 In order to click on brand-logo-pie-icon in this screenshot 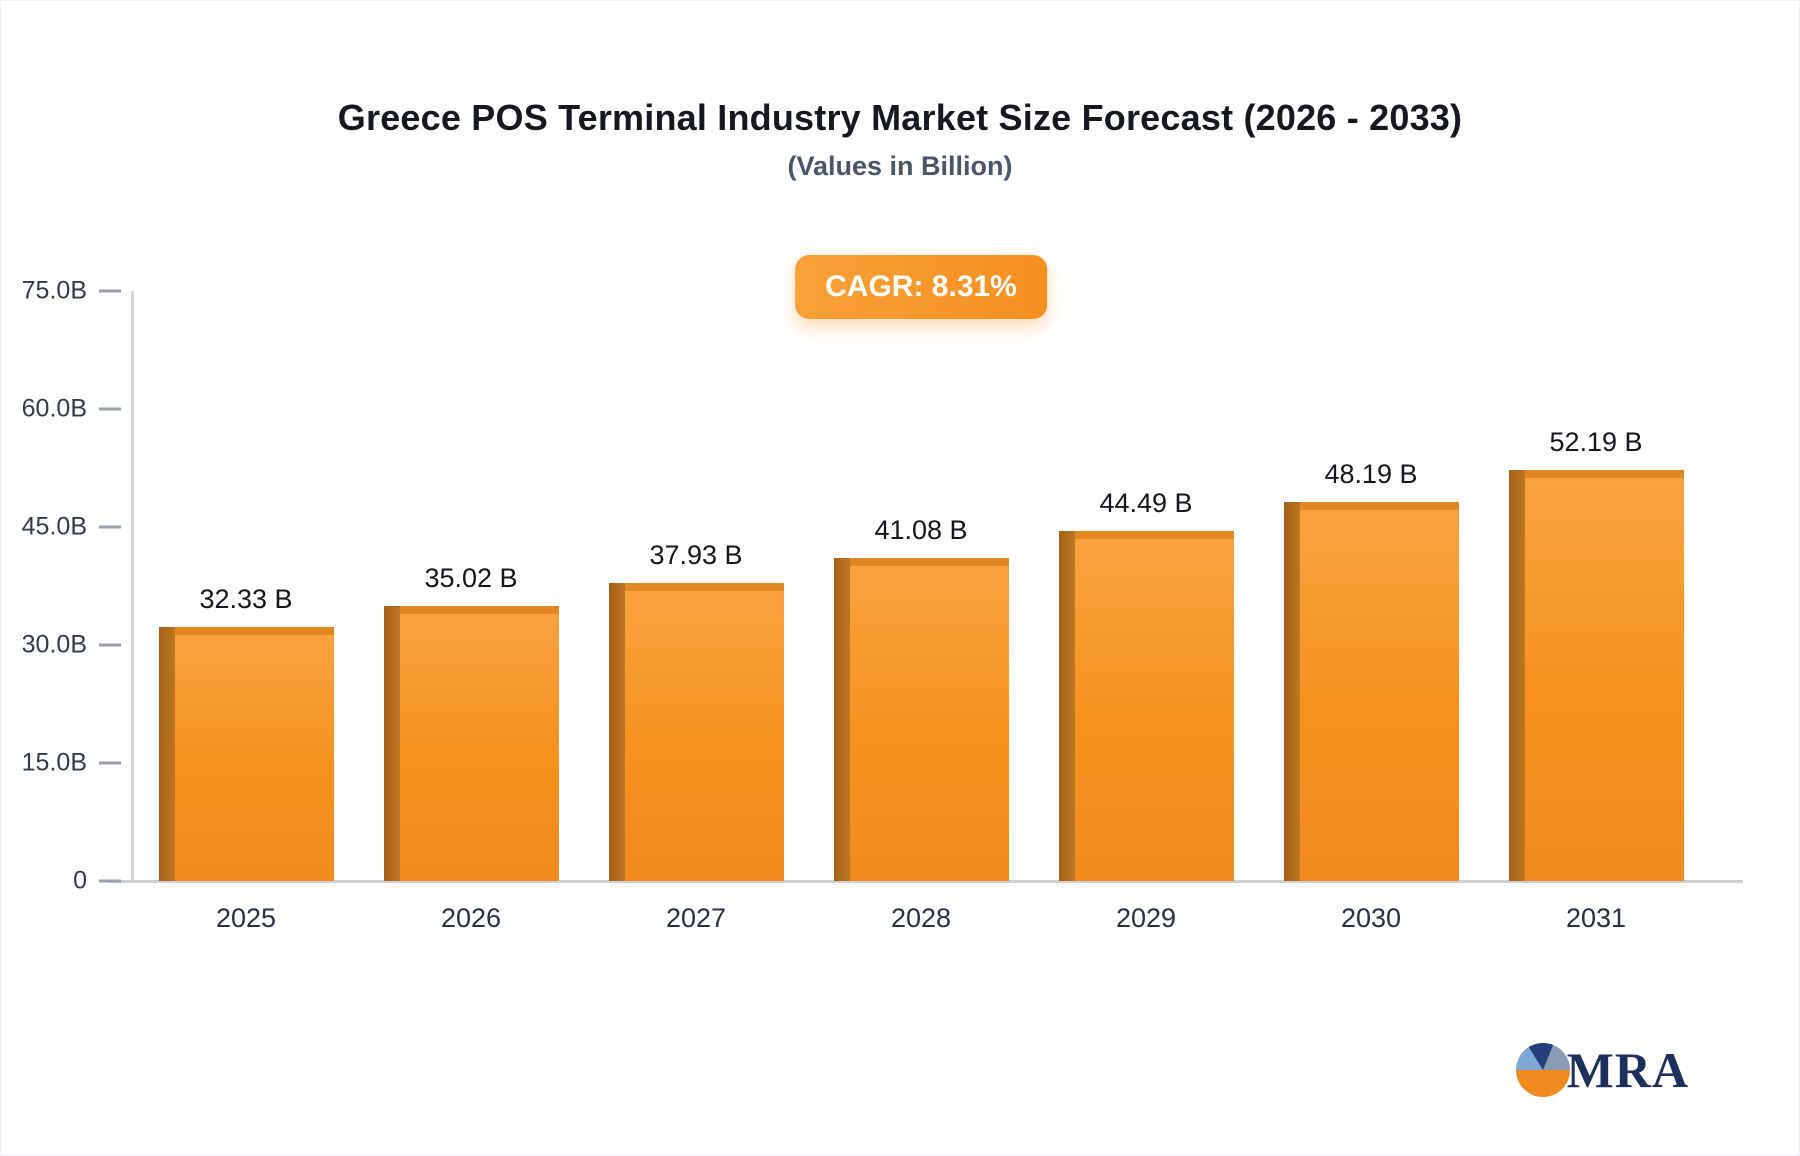, I will do `click(1542, 1070)`.